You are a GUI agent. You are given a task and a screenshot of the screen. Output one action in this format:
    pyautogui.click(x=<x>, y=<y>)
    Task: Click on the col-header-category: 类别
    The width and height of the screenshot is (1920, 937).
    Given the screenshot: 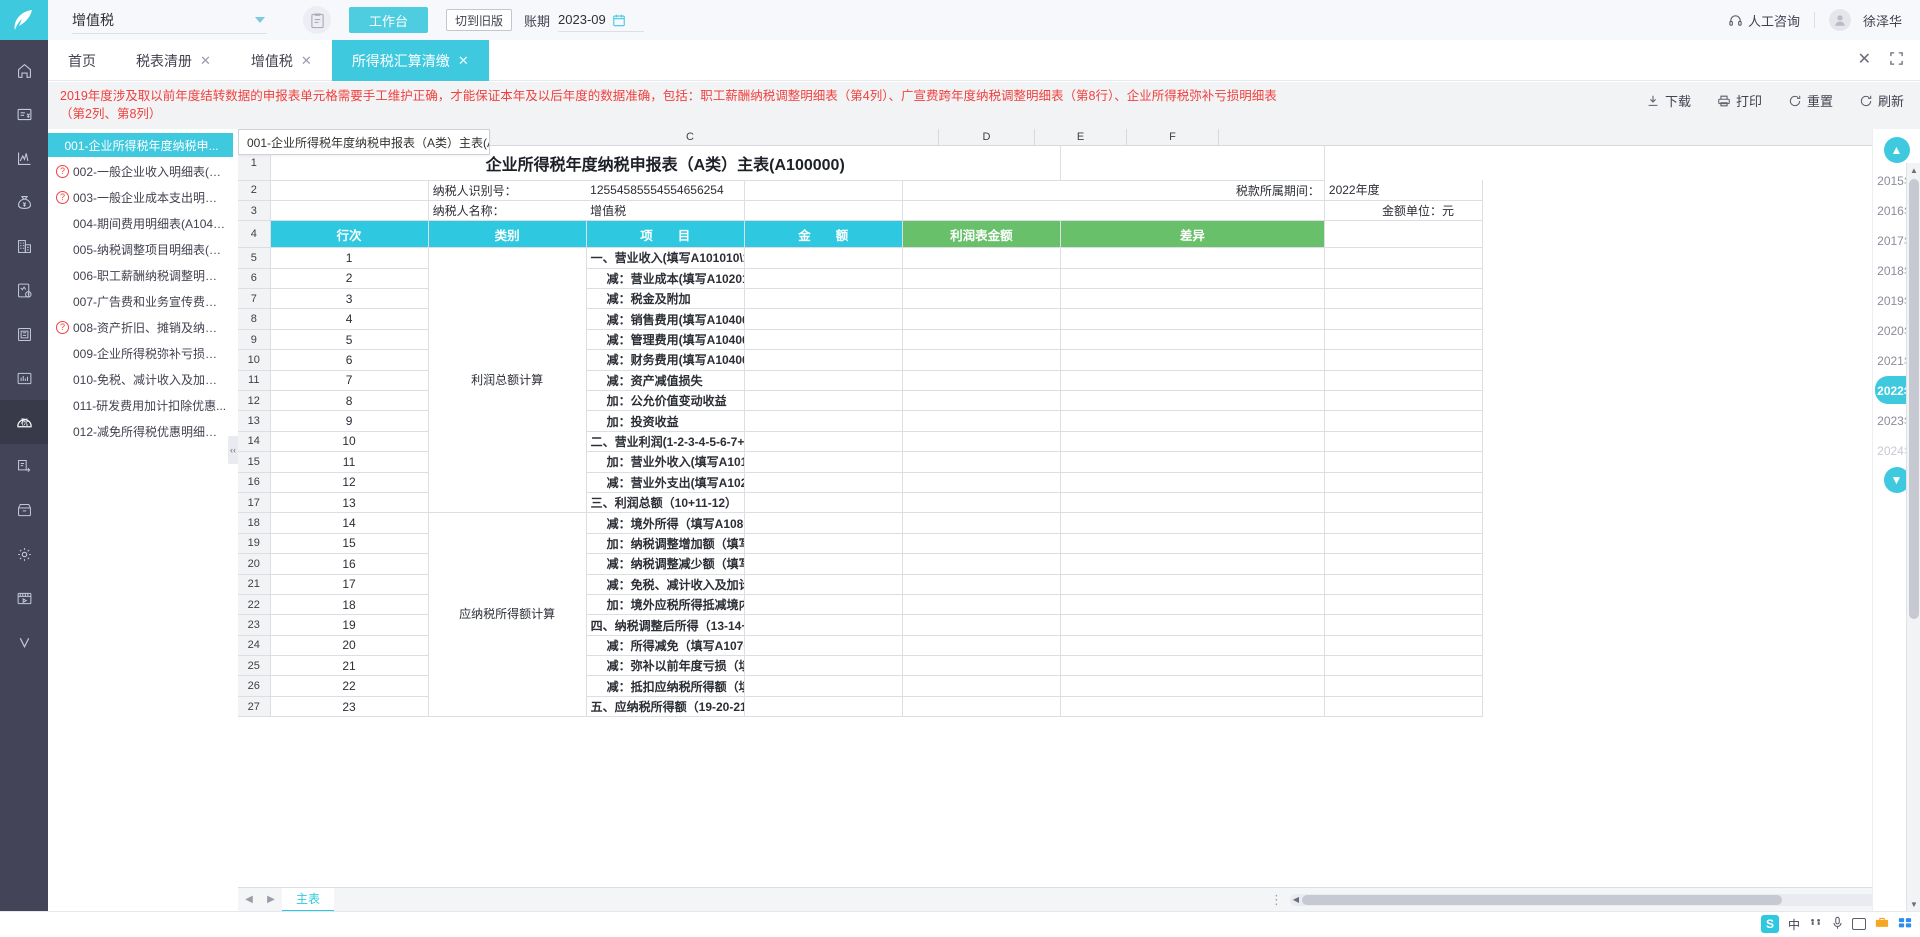 What is the action you would take?
    pyautogui.click(x=507, y=234)
    